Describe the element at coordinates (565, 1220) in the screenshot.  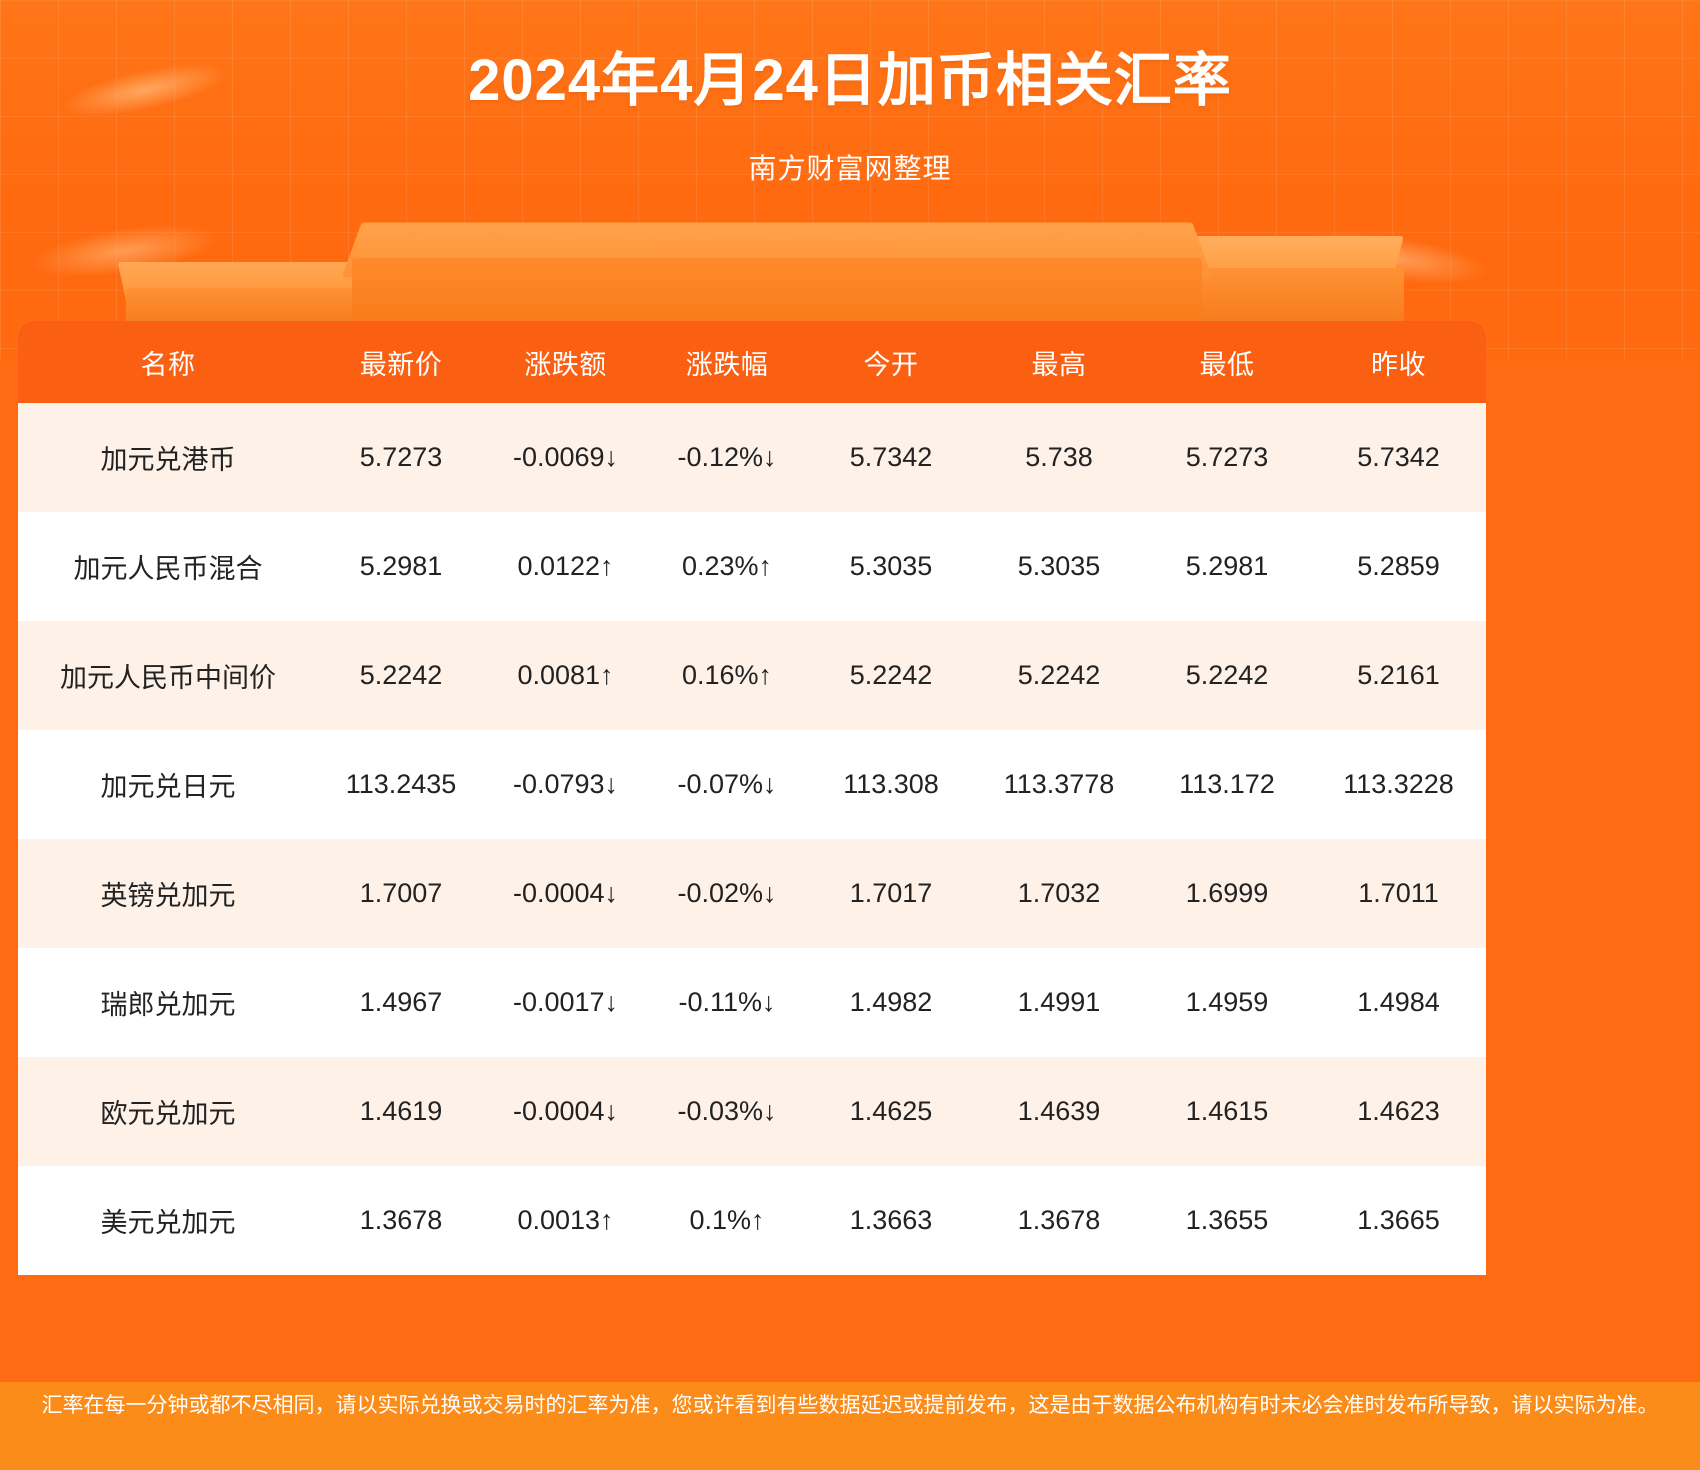
I see `cell-change: 0.0013↑` at that location.